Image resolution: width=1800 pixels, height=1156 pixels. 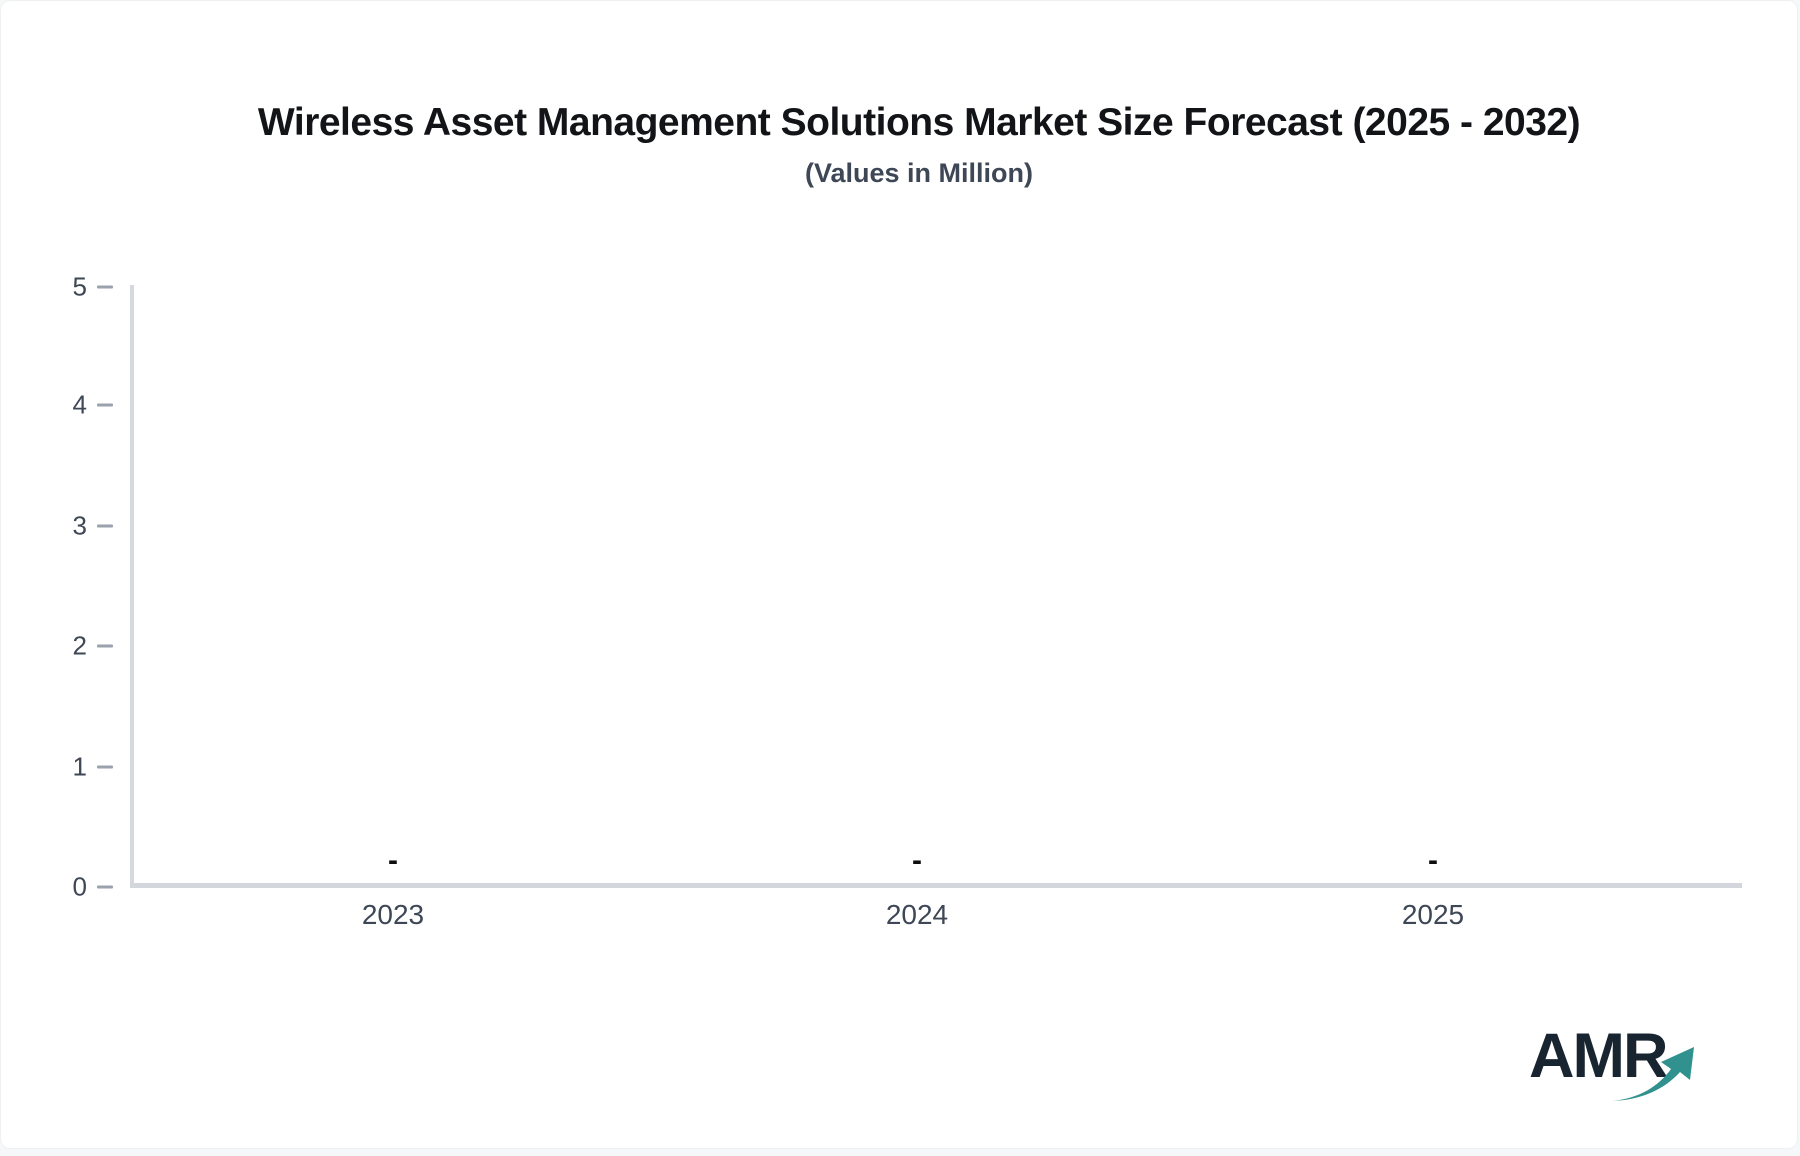 What do you see at coordinates (132, 585) in the screenshot?
I see `y-axis-line` at bounding box center [132, 585].